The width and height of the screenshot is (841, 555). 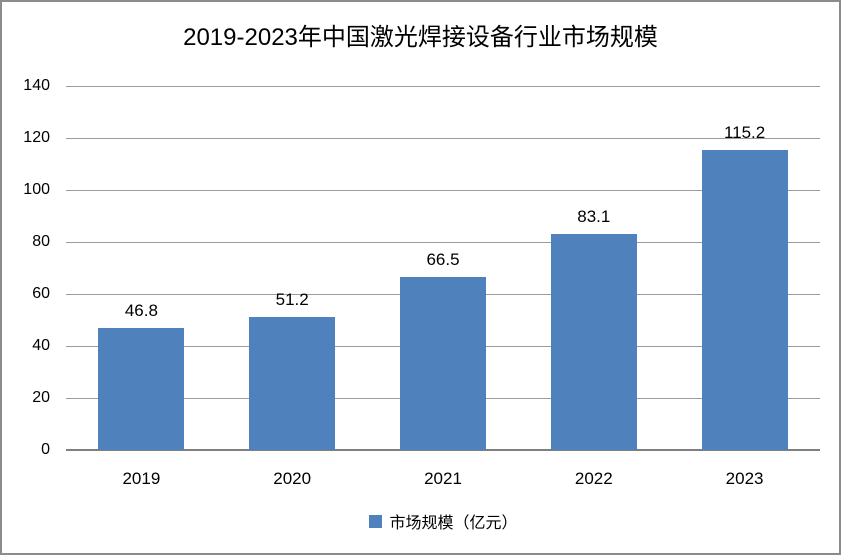 I want to click on bar-value-label: 66.5, so click(x=443, y=260).